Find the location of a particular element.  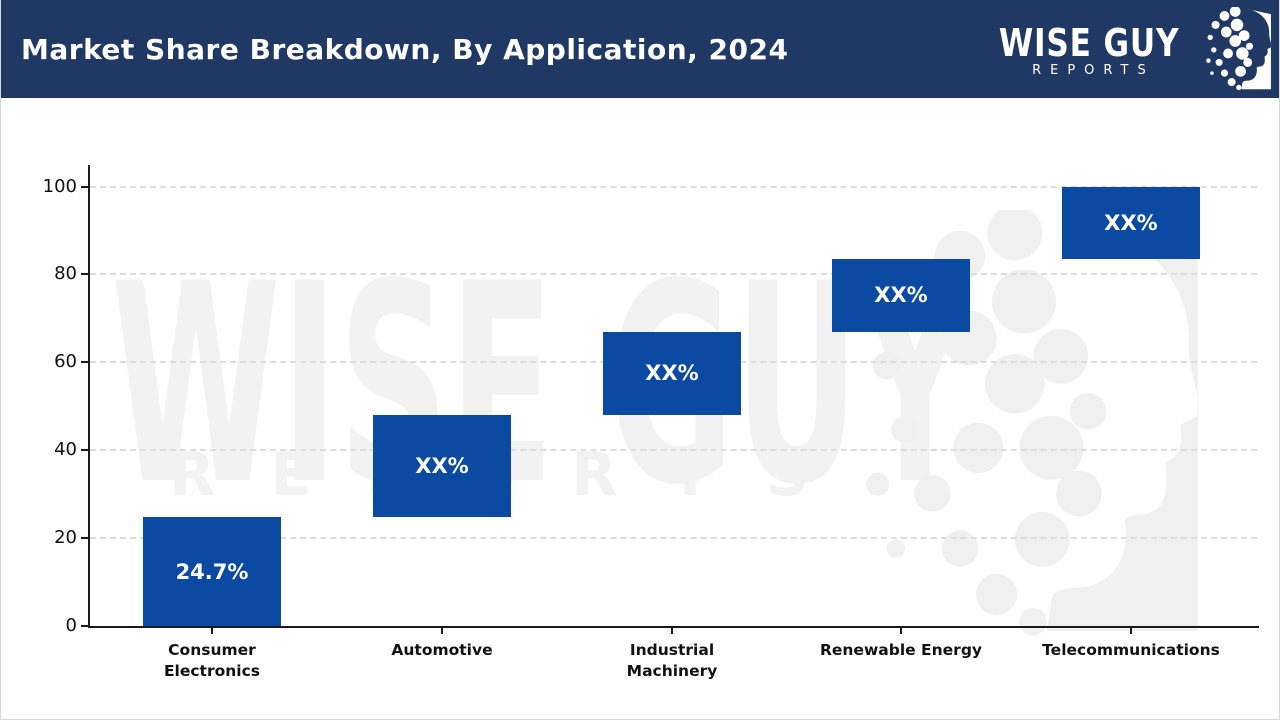

wise-guy-logo: WISE GUY REPORTS is located at coordinates (1126, 49).